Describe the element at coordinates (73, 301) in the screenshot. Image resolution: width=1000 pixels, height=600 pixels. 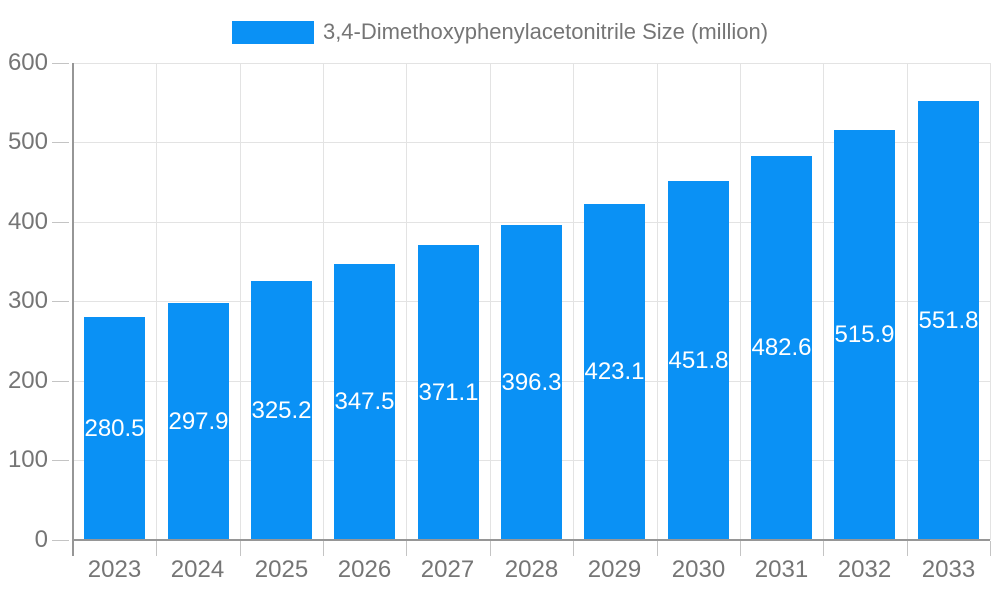
I see `y-axis-line` at that location.